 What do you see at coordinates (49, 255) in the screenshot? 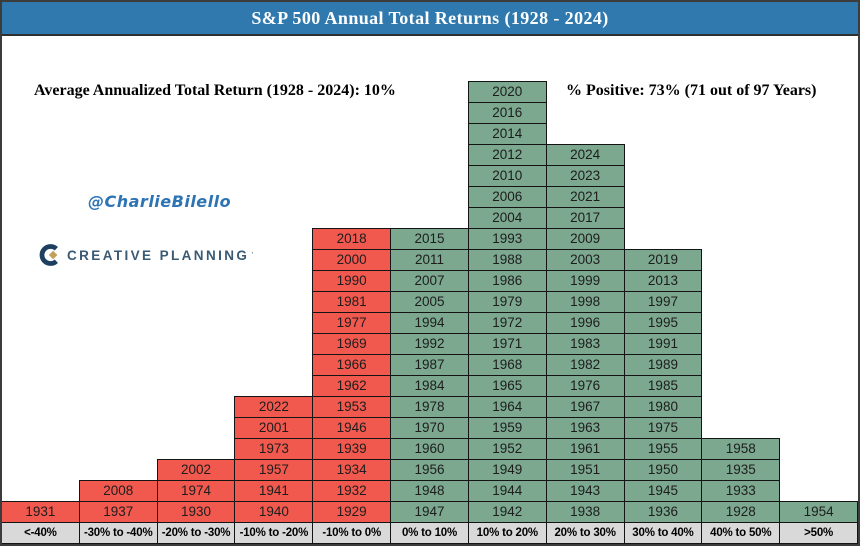
I see `creative-planning-c-mark-icon` at bounding box center [49, 255].